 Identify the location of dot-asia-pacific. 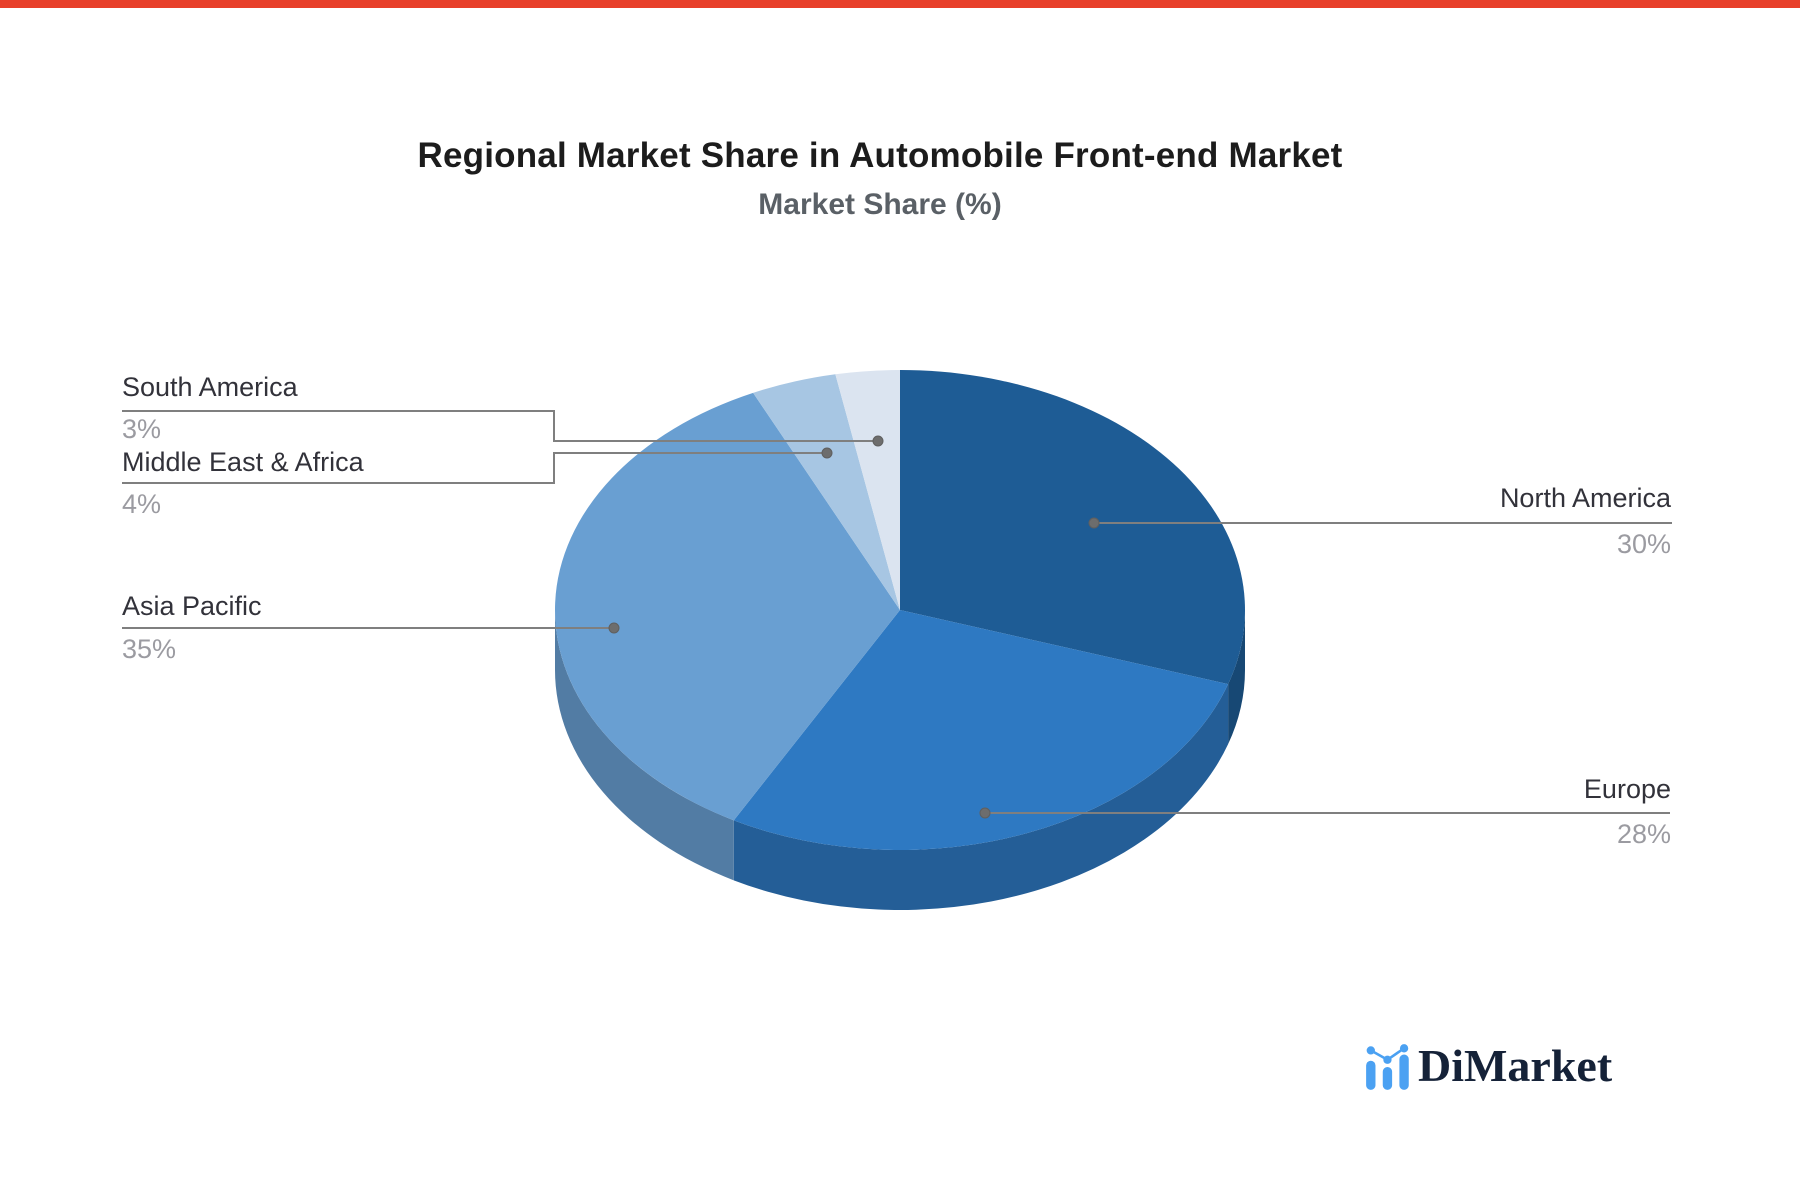
(614, 628).